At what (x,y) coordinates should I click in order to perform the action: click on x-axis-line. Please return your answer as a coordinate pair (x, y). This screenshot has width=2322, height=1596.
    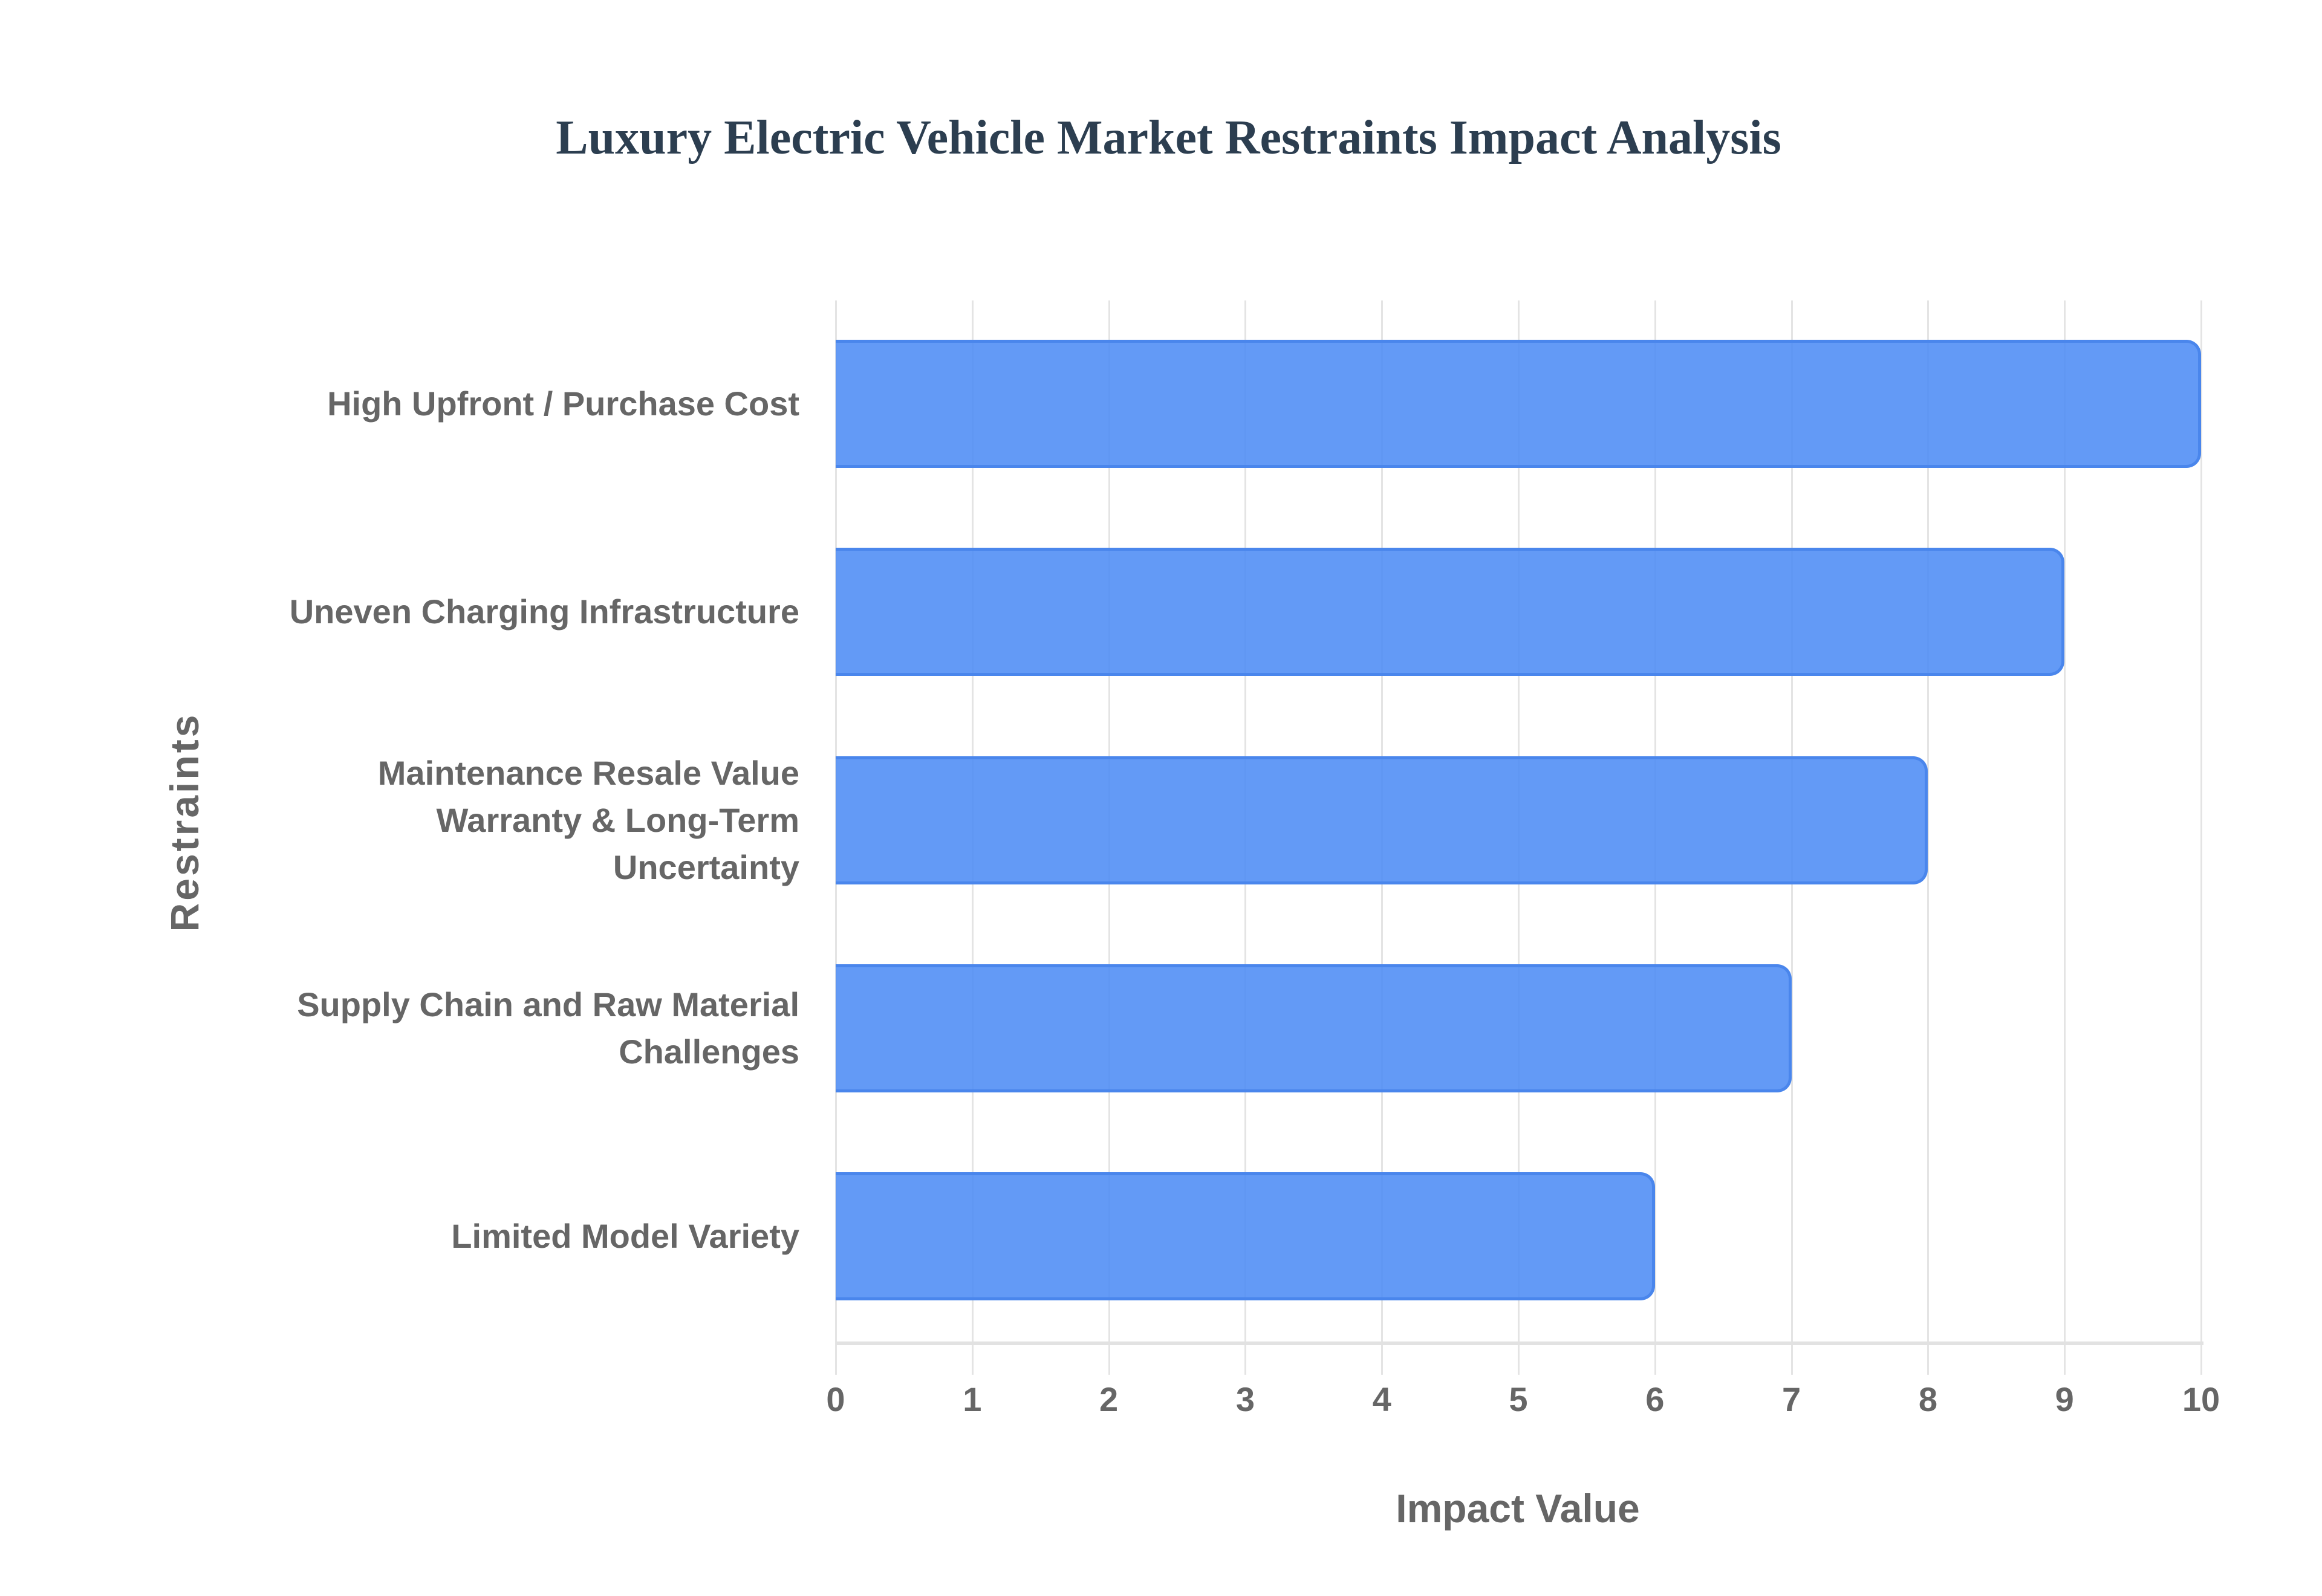
    Looking at the image, I should click on (1519, 1343).